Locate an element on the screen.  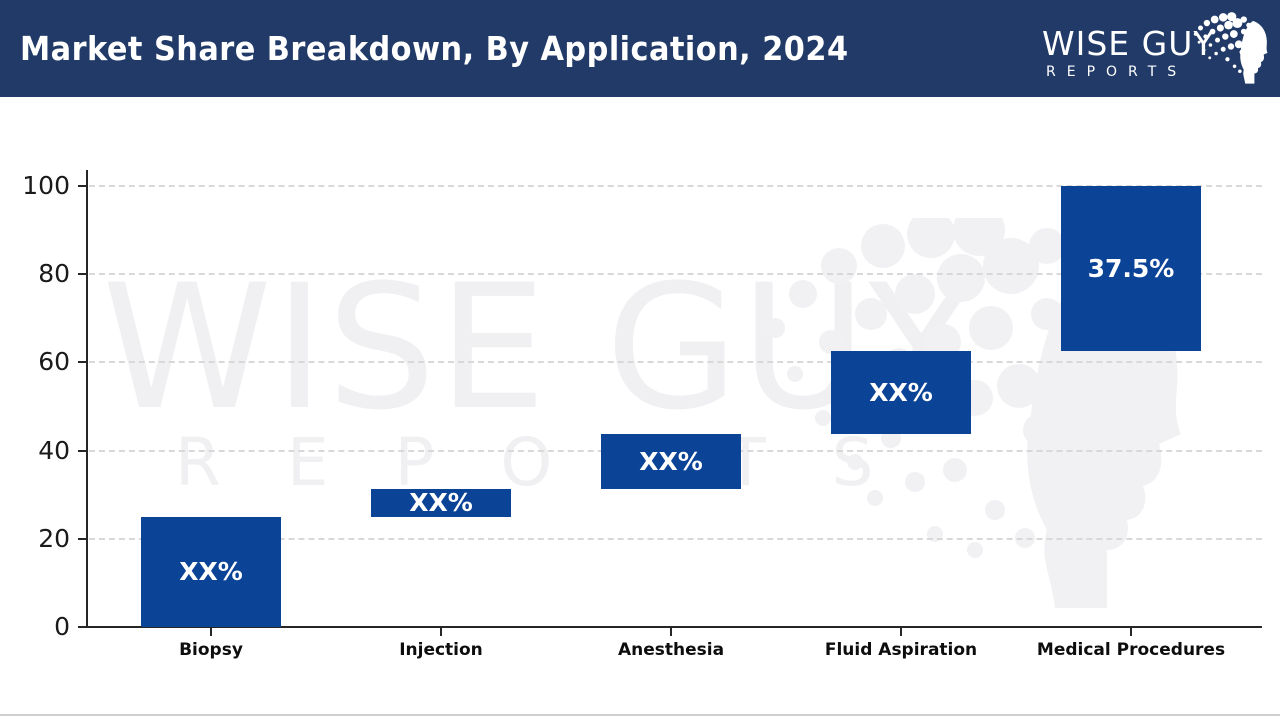
y-tick-label: 100 is located at coordinates (46, 185).